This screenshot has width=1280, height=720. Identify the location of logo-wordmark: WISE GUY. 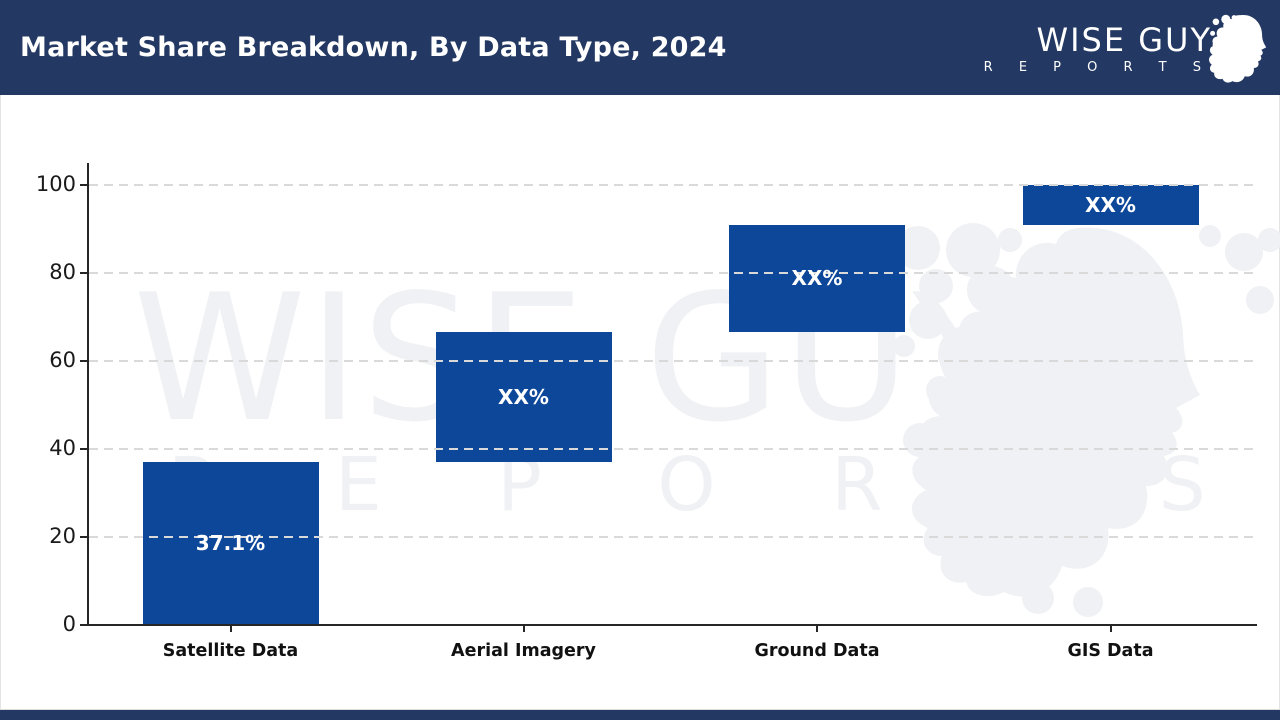
(1124, 39).